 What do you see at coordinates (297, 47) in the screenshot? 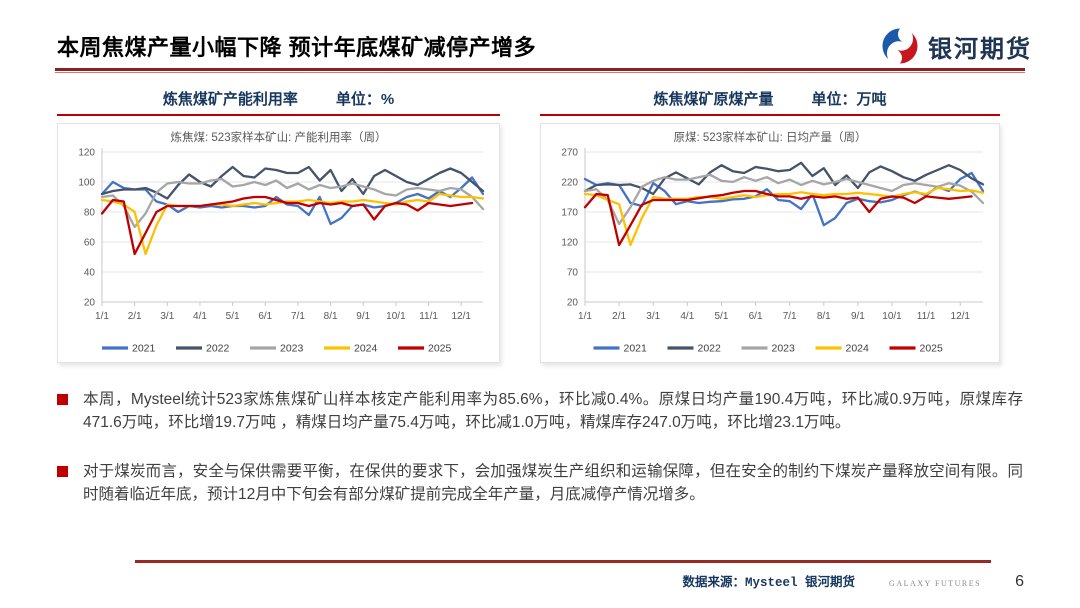
I see `page-title: 本周焦煤产量小幅下降 预计年底煤矿减停产增多` at bounding box center [297, 47].